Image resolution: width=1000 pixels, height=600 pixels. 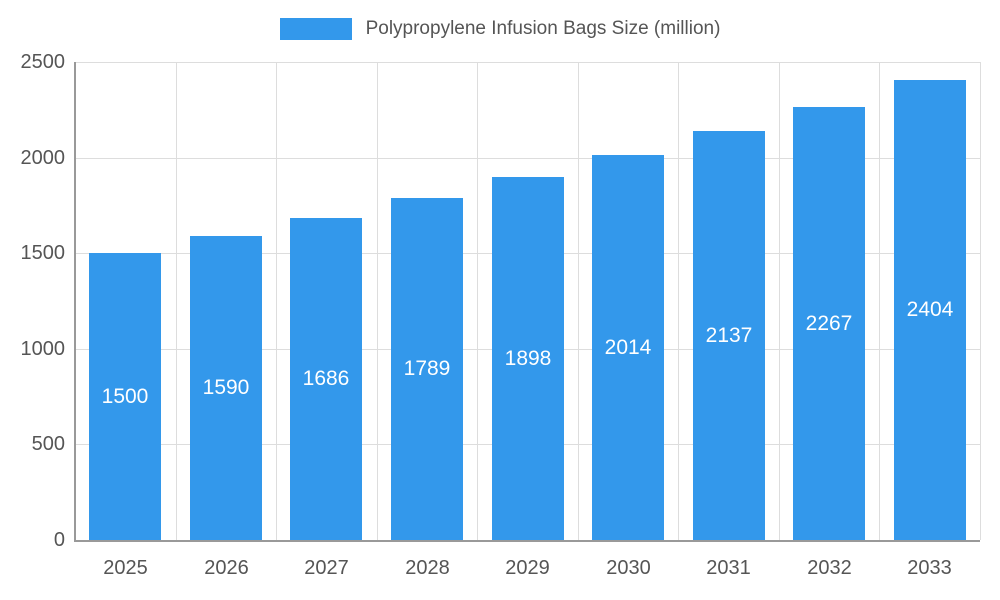 I want to click on bar-2030, so click(x=628, y=347).